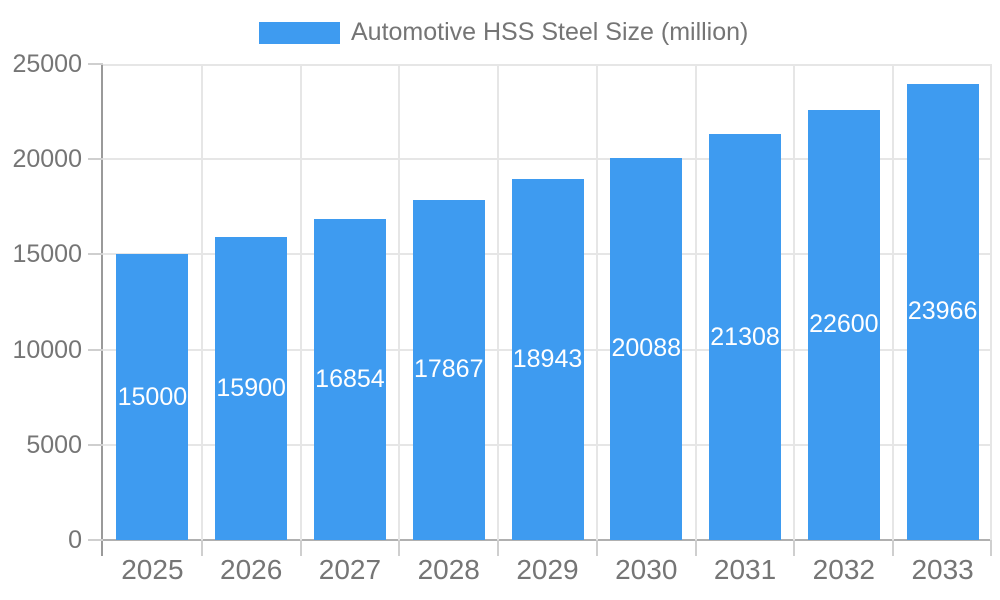 This screenshot has width=1000, height=600. I want to click on bar-2029: 18943, so click(547, 359).